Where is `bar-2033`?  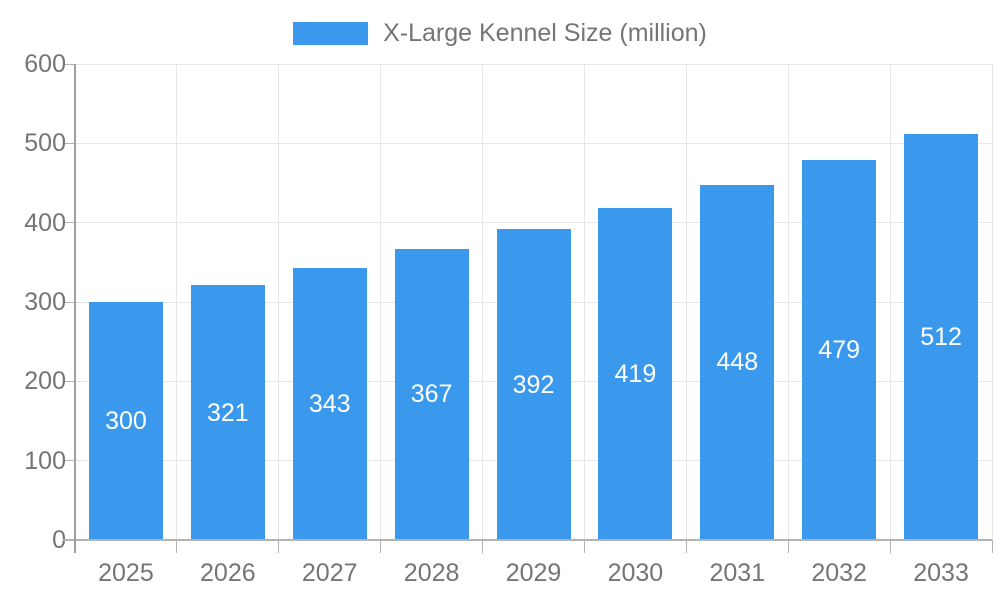 bar-2033 is located at coordinates (941, 336).